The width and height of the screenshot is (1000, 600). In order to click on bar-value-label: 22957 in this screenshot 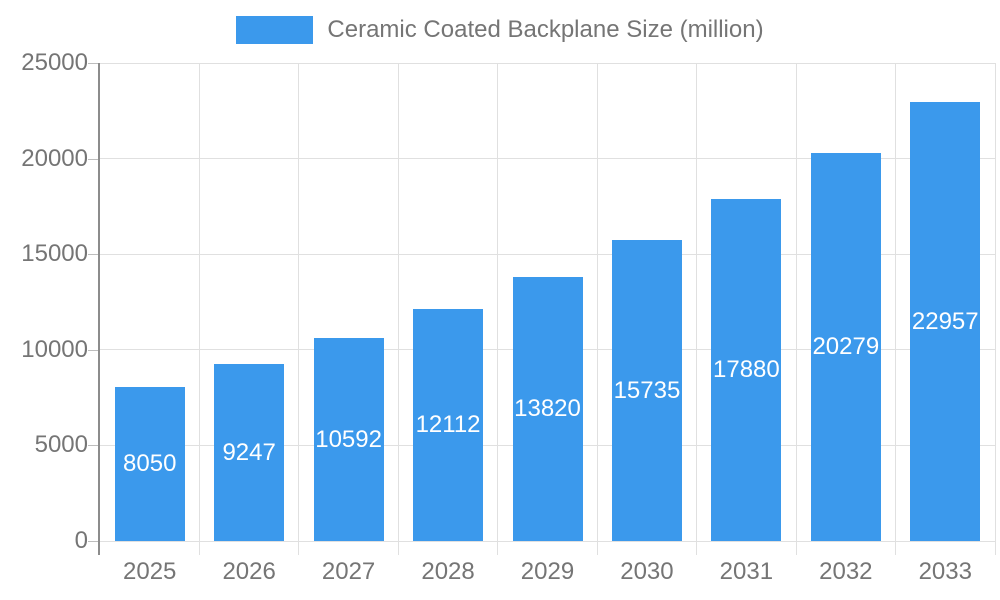, I will do `click(945, 321)`.